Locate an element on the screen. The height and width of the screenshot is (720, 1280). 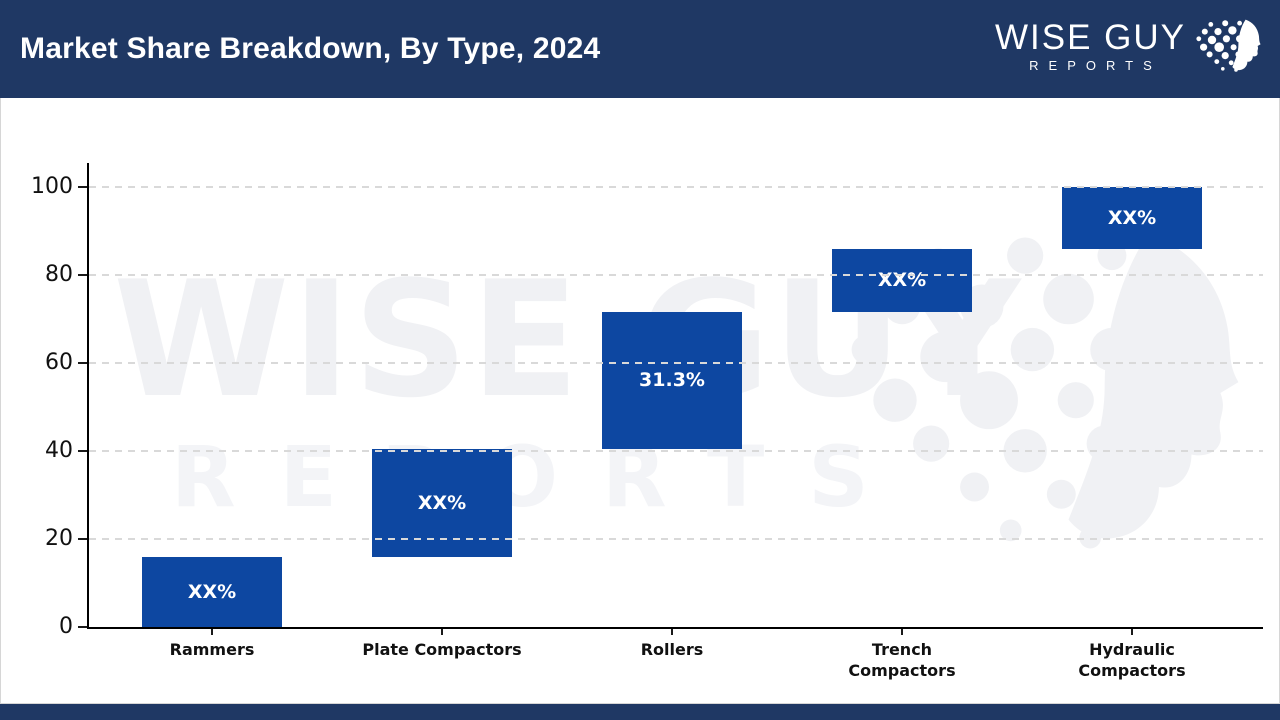
y-tick-label: 100 is located at coordinates (52, 186).